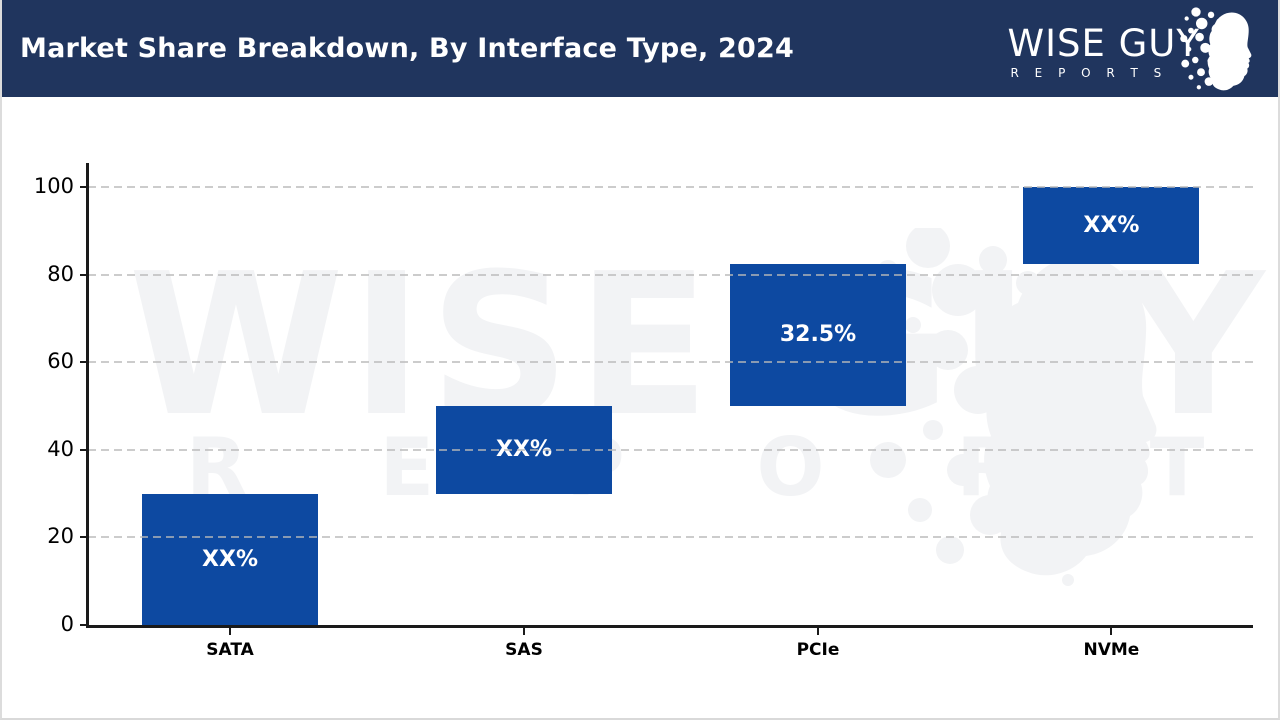 This screenshot has width=1280, height=720. What do you see at coordinates (1009, 407) in the screenshot?
I see `watermark-head-icon` at bounding box center [1009, 407].